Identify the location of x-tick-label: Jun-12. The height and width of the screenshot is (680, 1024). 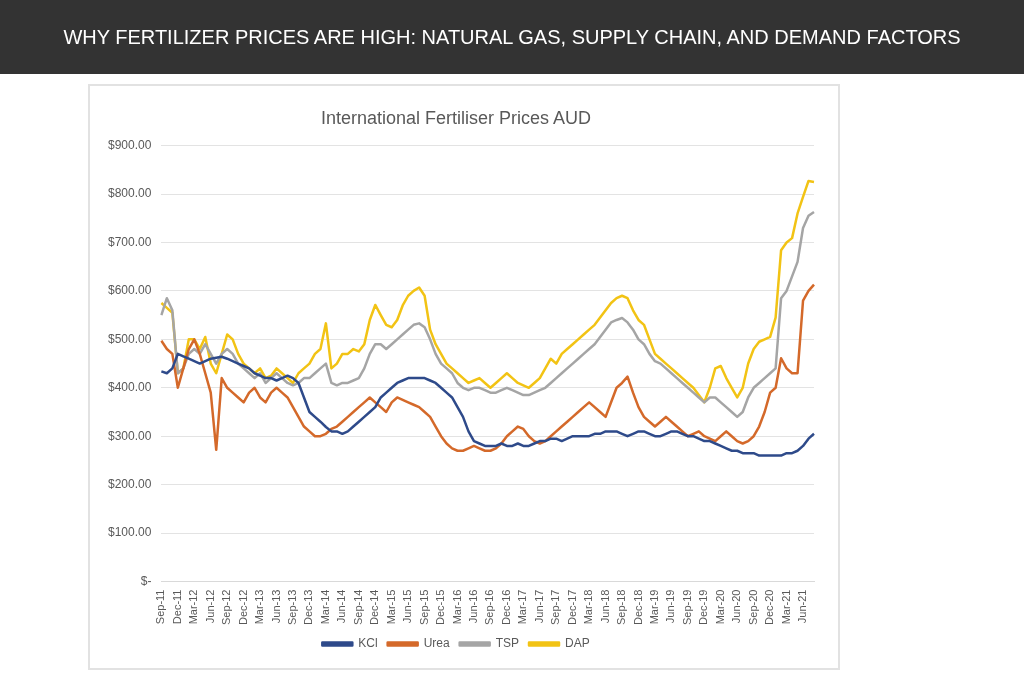
(209, 606).